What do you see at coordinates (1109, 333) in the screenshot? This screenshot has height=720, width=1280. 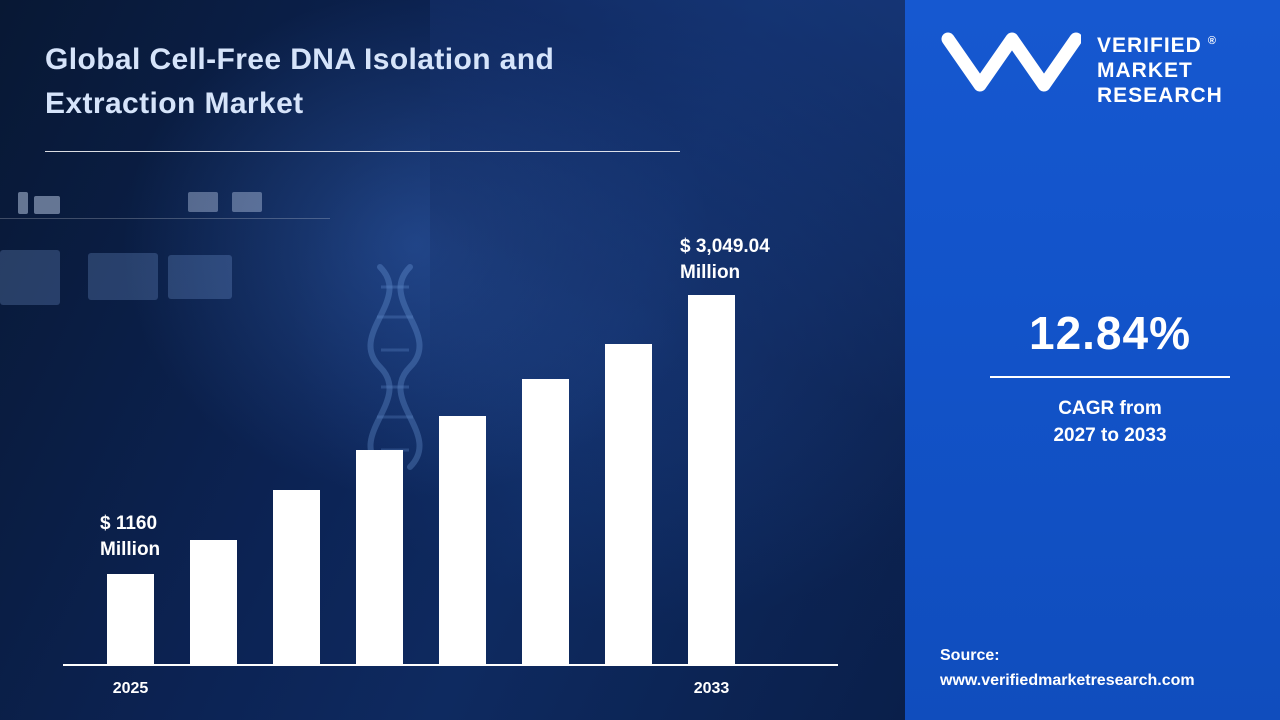 I see `cagr-value: 12.84%` at bounding box center [1109, 333].